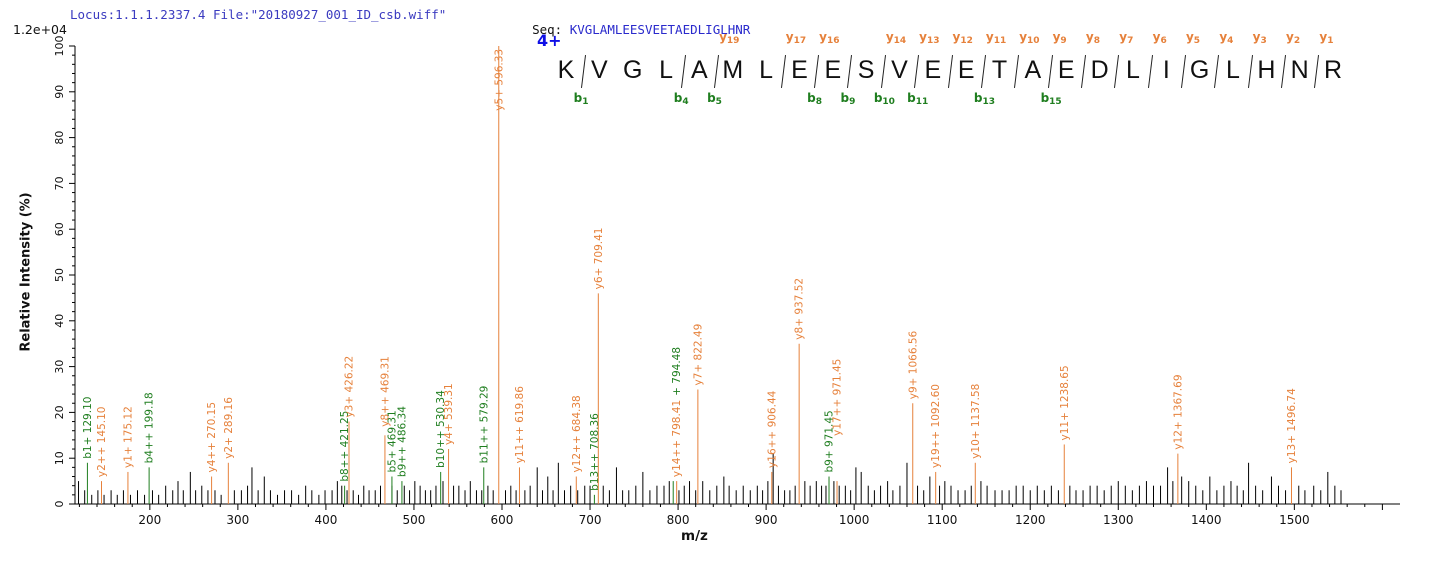 The image size is (1436, 562). What do you see at coordinates (551, 29) in the screenshot?
I see `seq-label: Seq:` at bounding box center [551, 29].